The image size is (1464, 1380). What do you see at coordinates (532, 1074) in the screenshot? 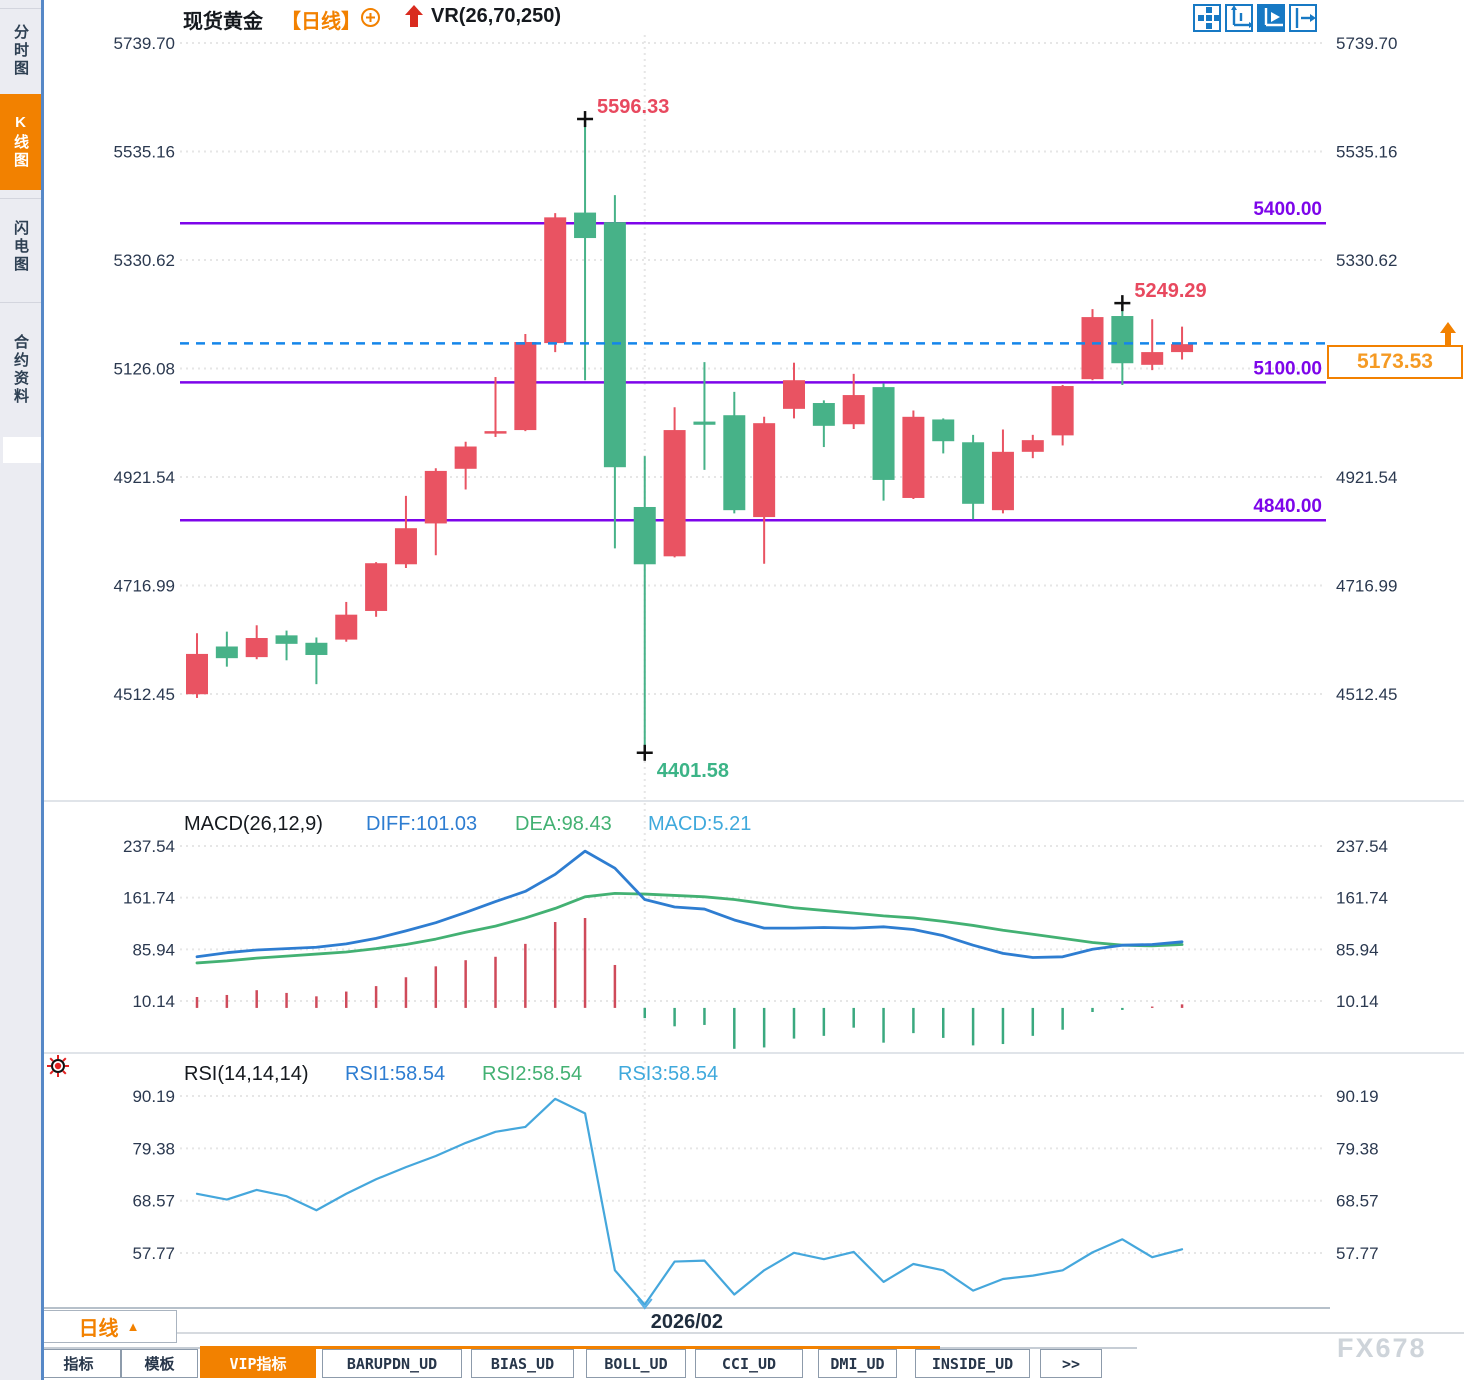
I see `rsi2-value: RSI2:58.54` at bounding box center [532, 1074].